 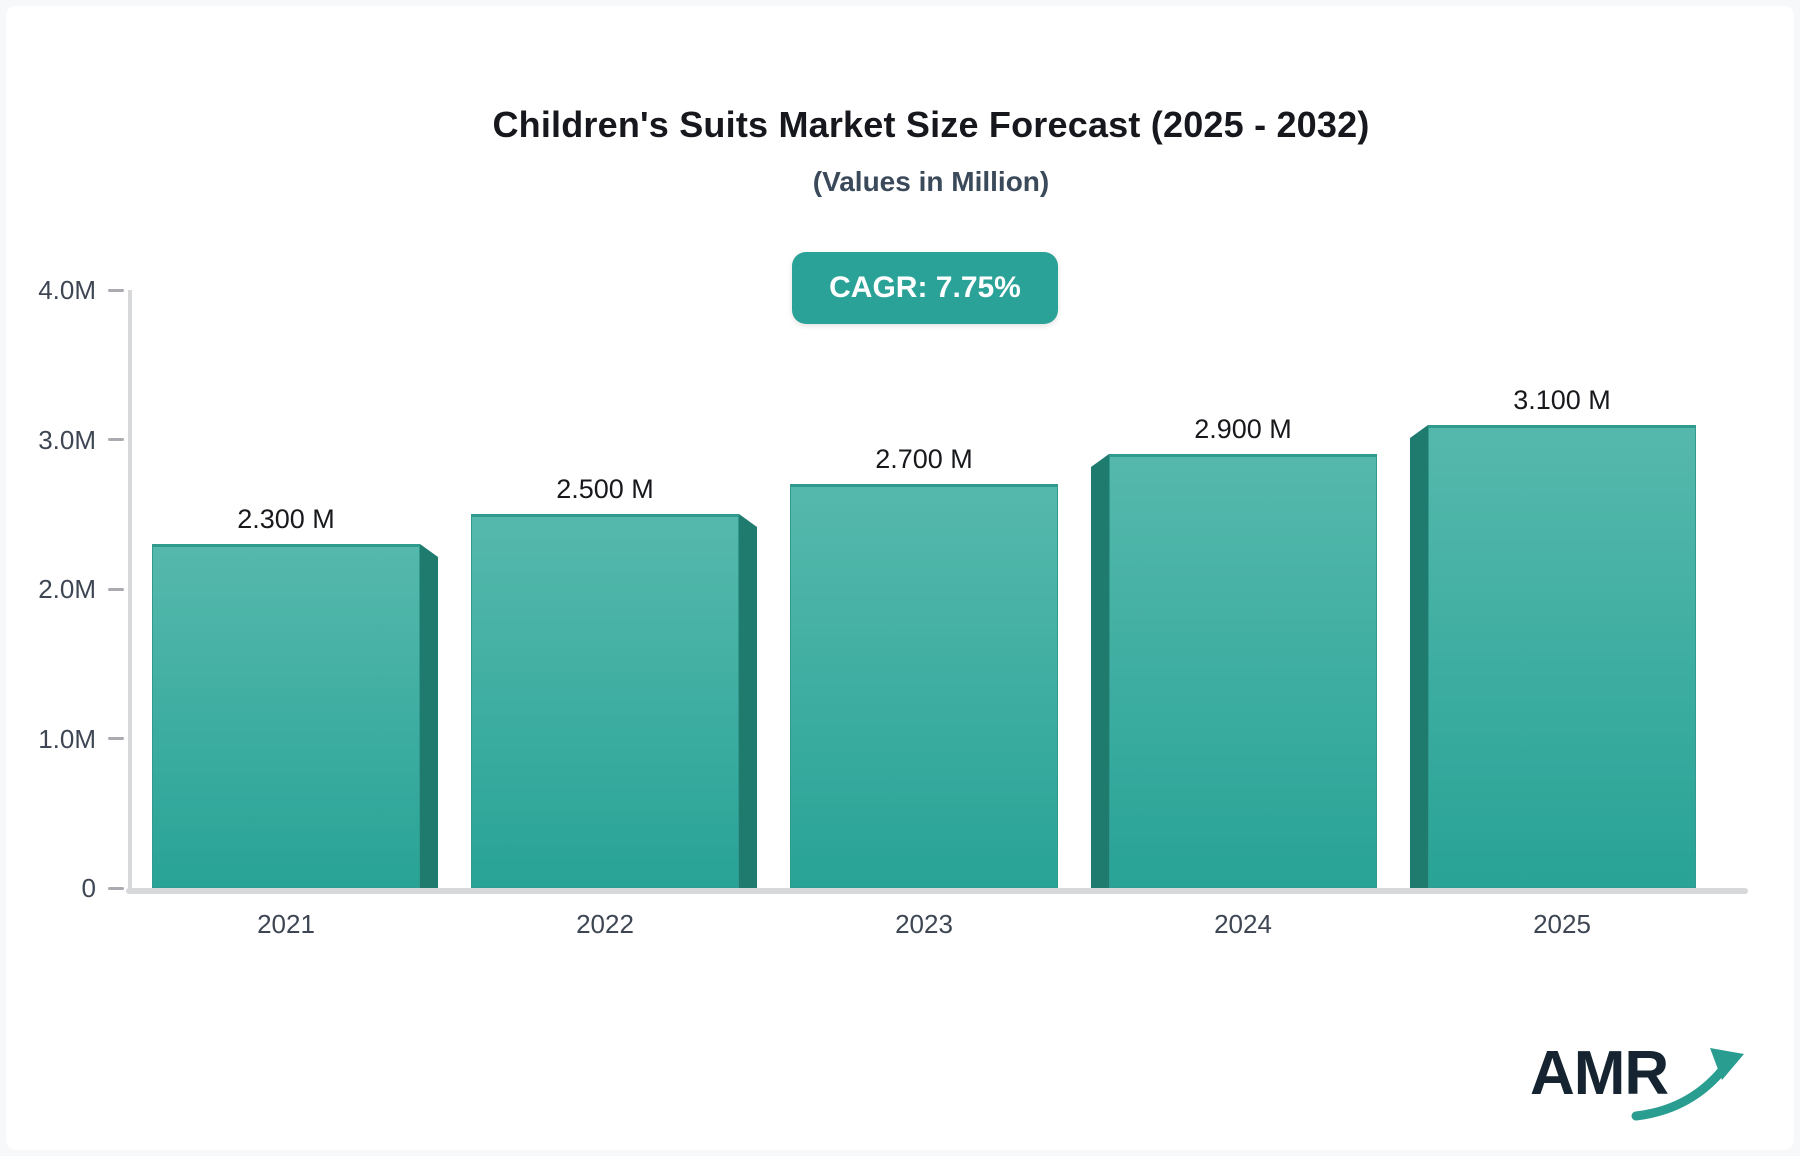 I want to click on y-axis-tick-label: 1.0M, so click(x=67, y=738).